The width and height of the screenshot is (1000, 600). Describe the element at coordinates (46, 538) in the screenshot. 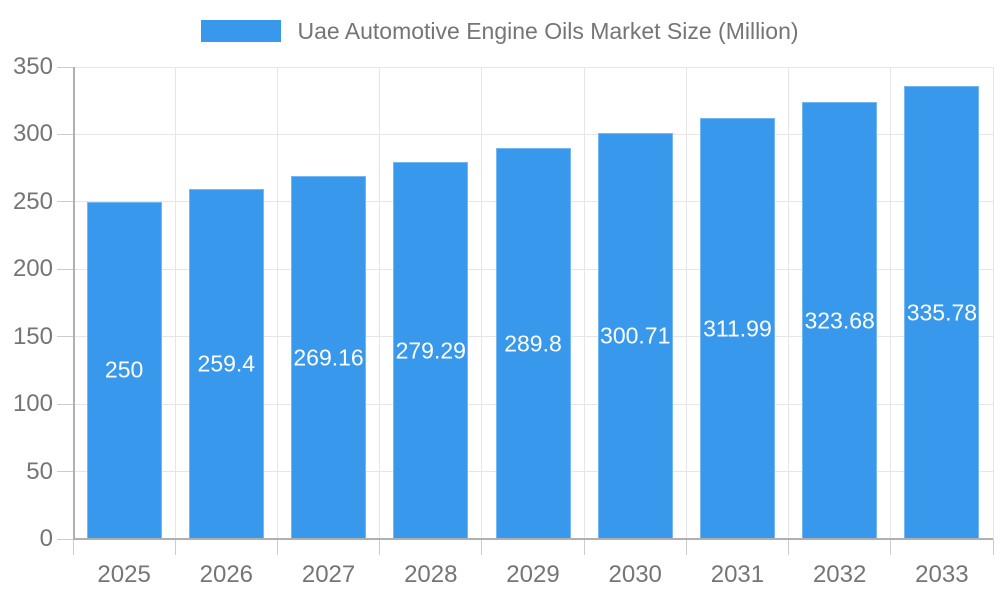

I see `y-axis-label: 0` at that location.